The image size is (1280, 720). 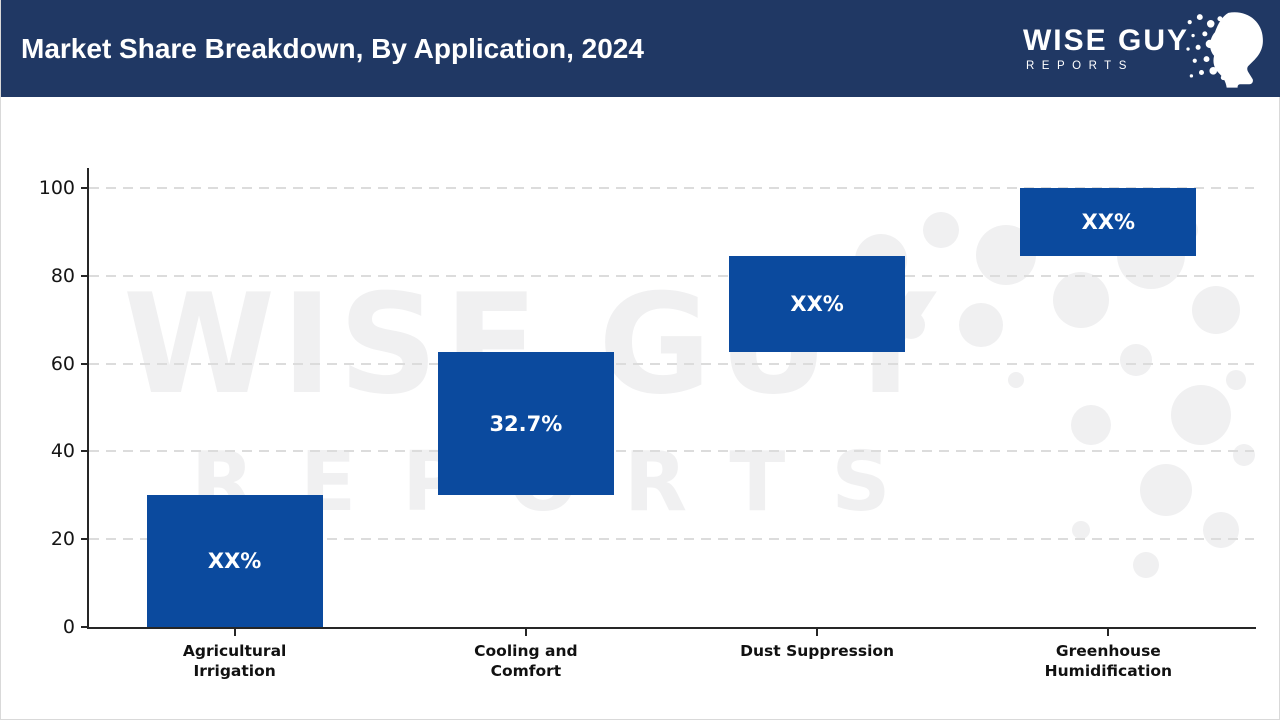 I want to click on category-label-2: Cooling and Comfort, so click(x=526, y=661).